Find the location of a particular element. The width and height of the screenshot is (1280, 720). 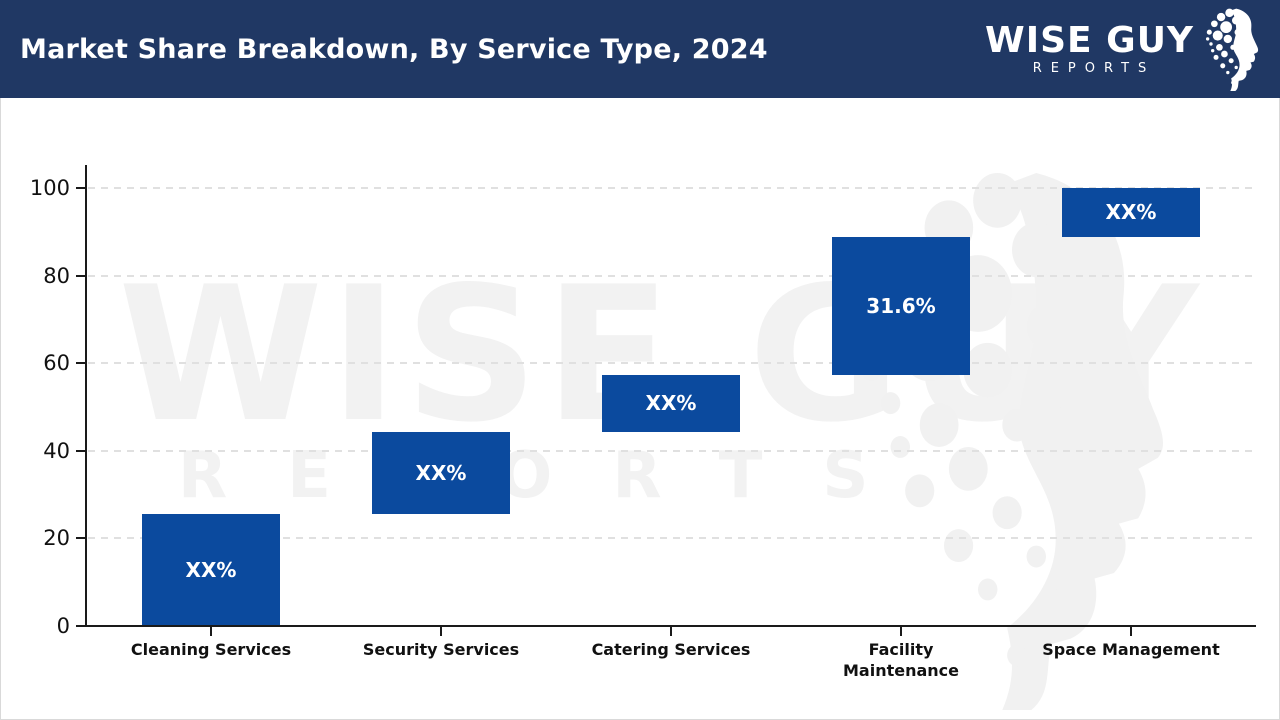

wiseguy-head-icon is located at coordinates (1232, 49).